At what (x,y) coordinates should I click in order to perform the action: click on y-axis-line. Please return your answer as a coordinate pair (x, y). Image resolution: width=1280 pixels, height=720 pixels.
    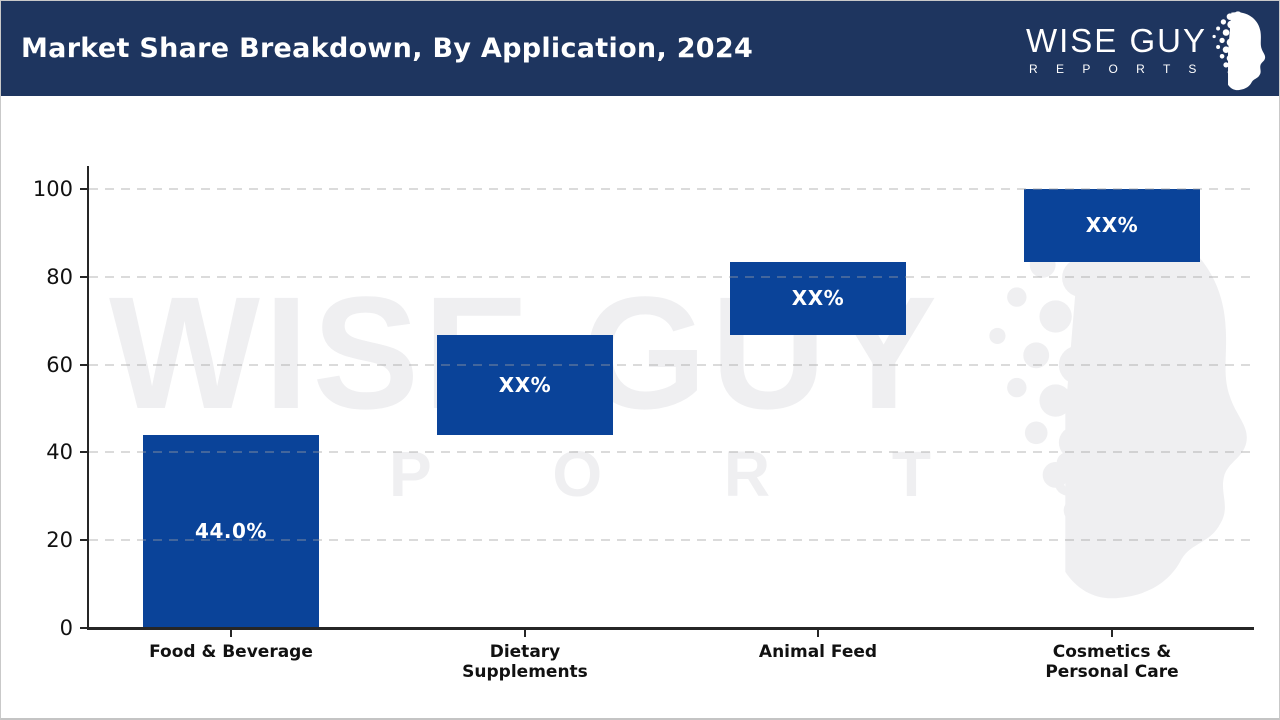
    Looking at the image, I should click on (88, 397).